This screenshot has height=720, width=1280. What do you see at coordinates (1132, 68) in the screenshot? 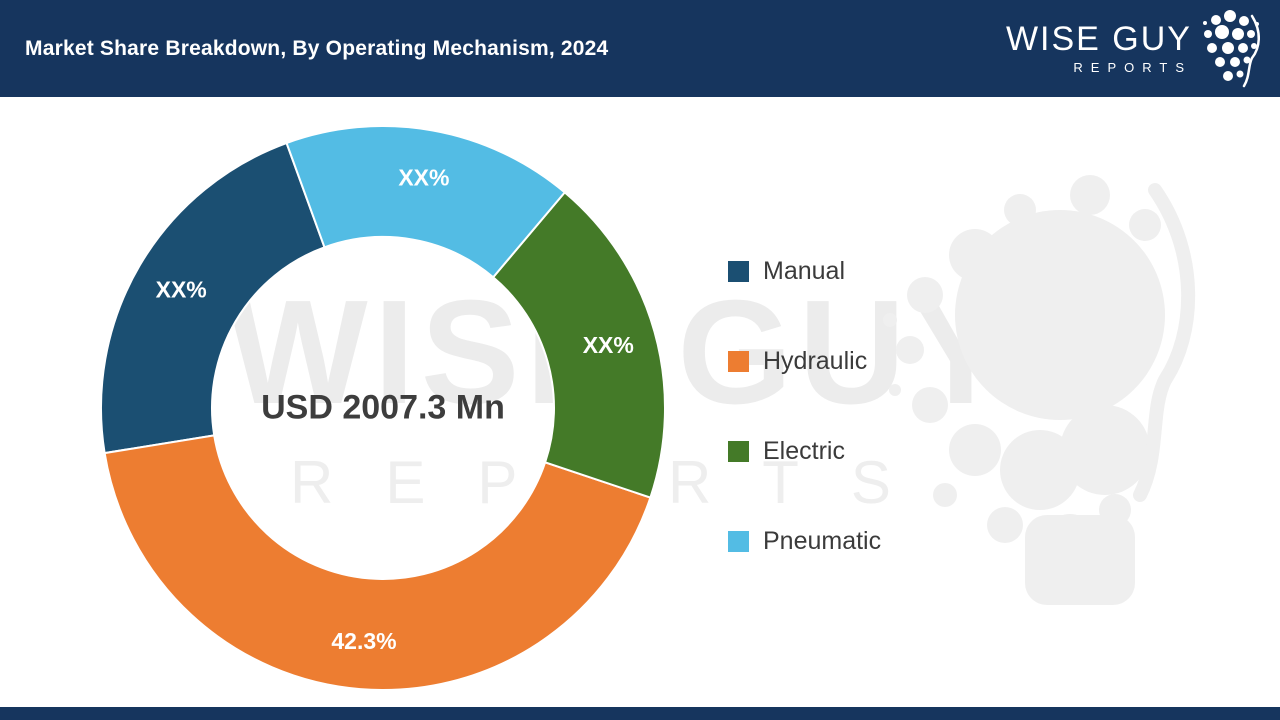
I see `logo-brand-sub: REPORTS` at bounding box center [1132, 68].